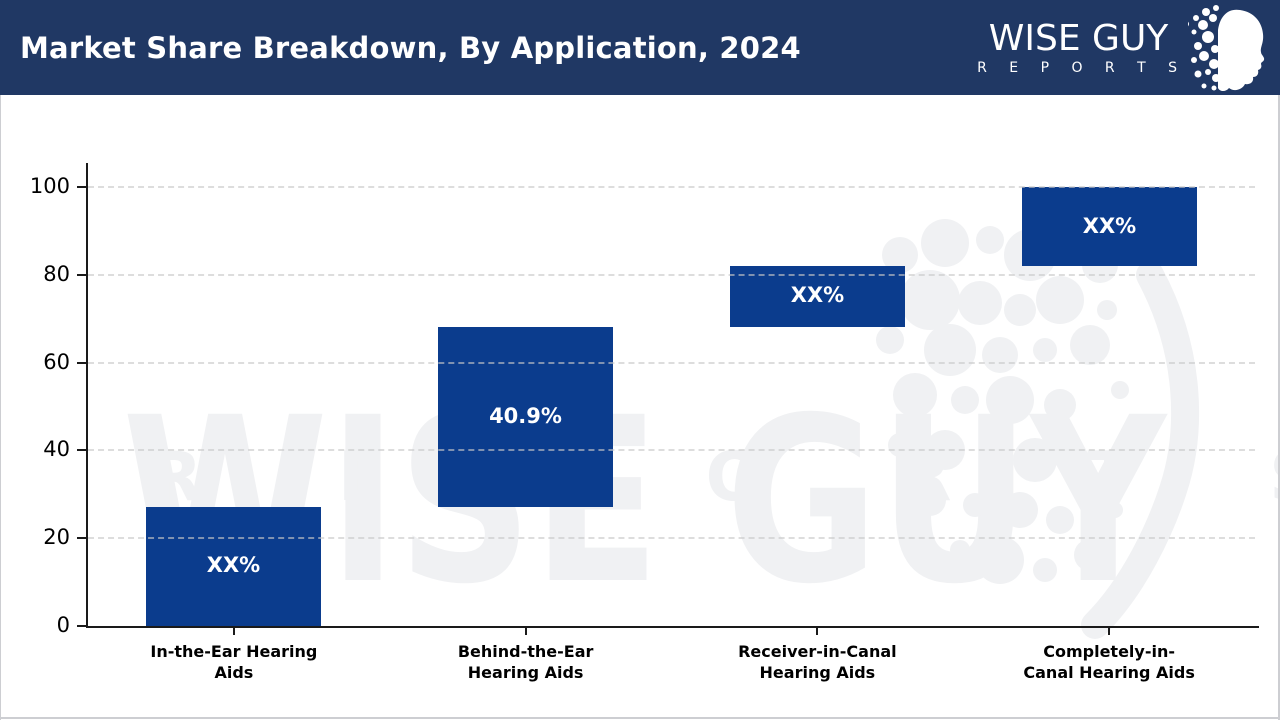  I want to click on y-axis-tick-label: 100, so click(49, 186).